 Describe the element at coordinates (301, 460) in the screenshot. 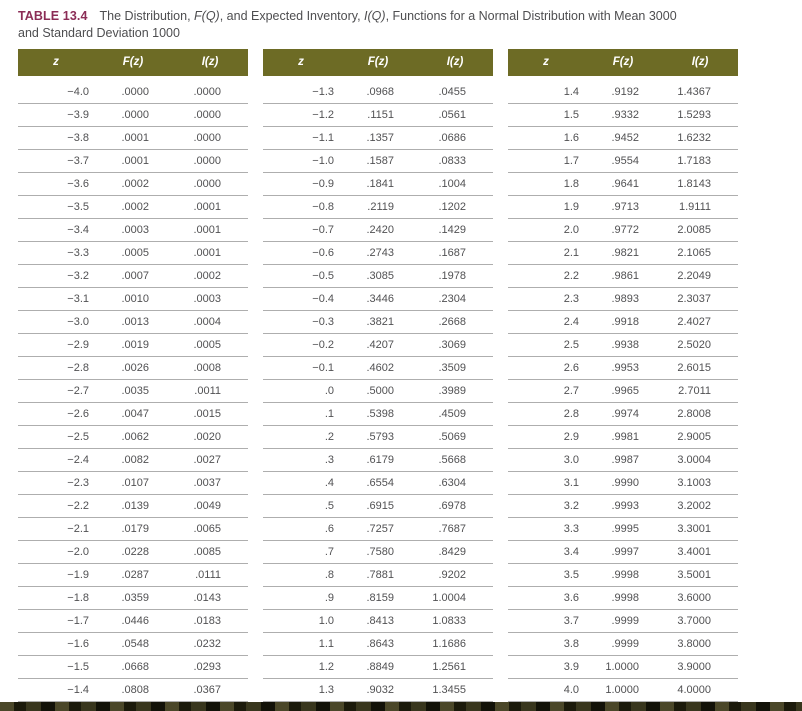

I see `z-value: .3` at that location.